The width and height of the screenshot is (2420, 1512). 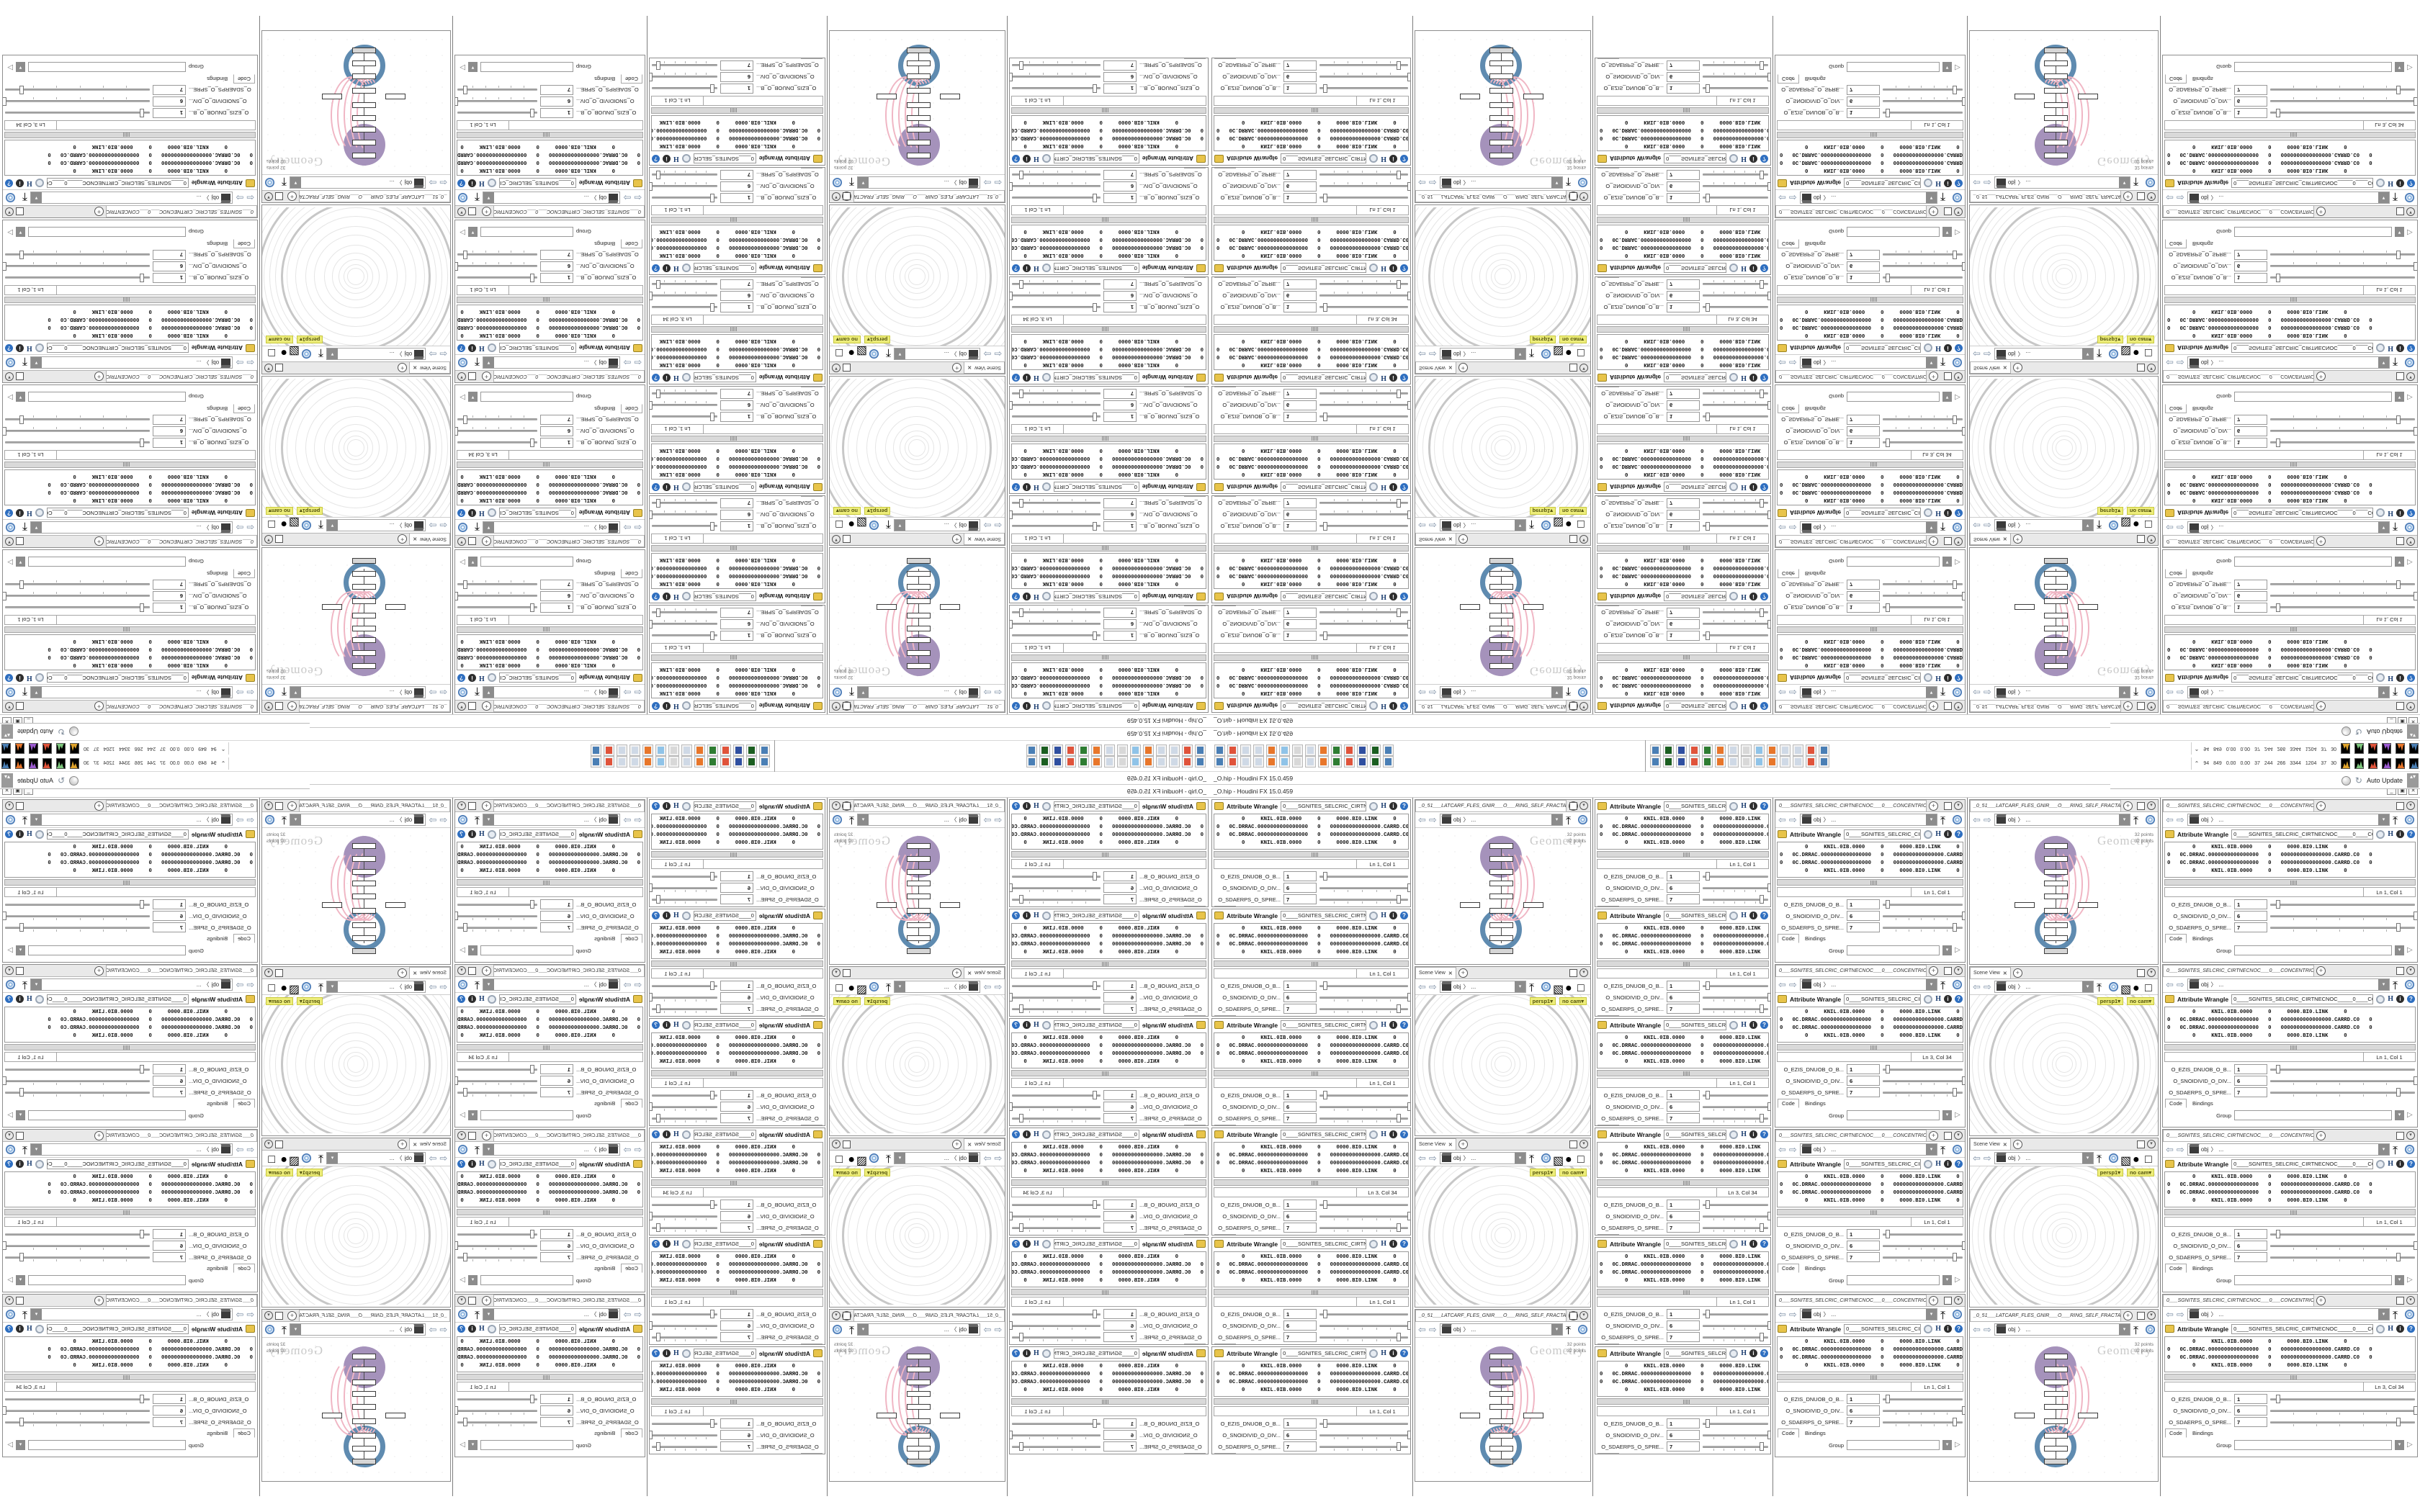 I want to click on taskbar-disk-icon, so click(x=1681, y=750).